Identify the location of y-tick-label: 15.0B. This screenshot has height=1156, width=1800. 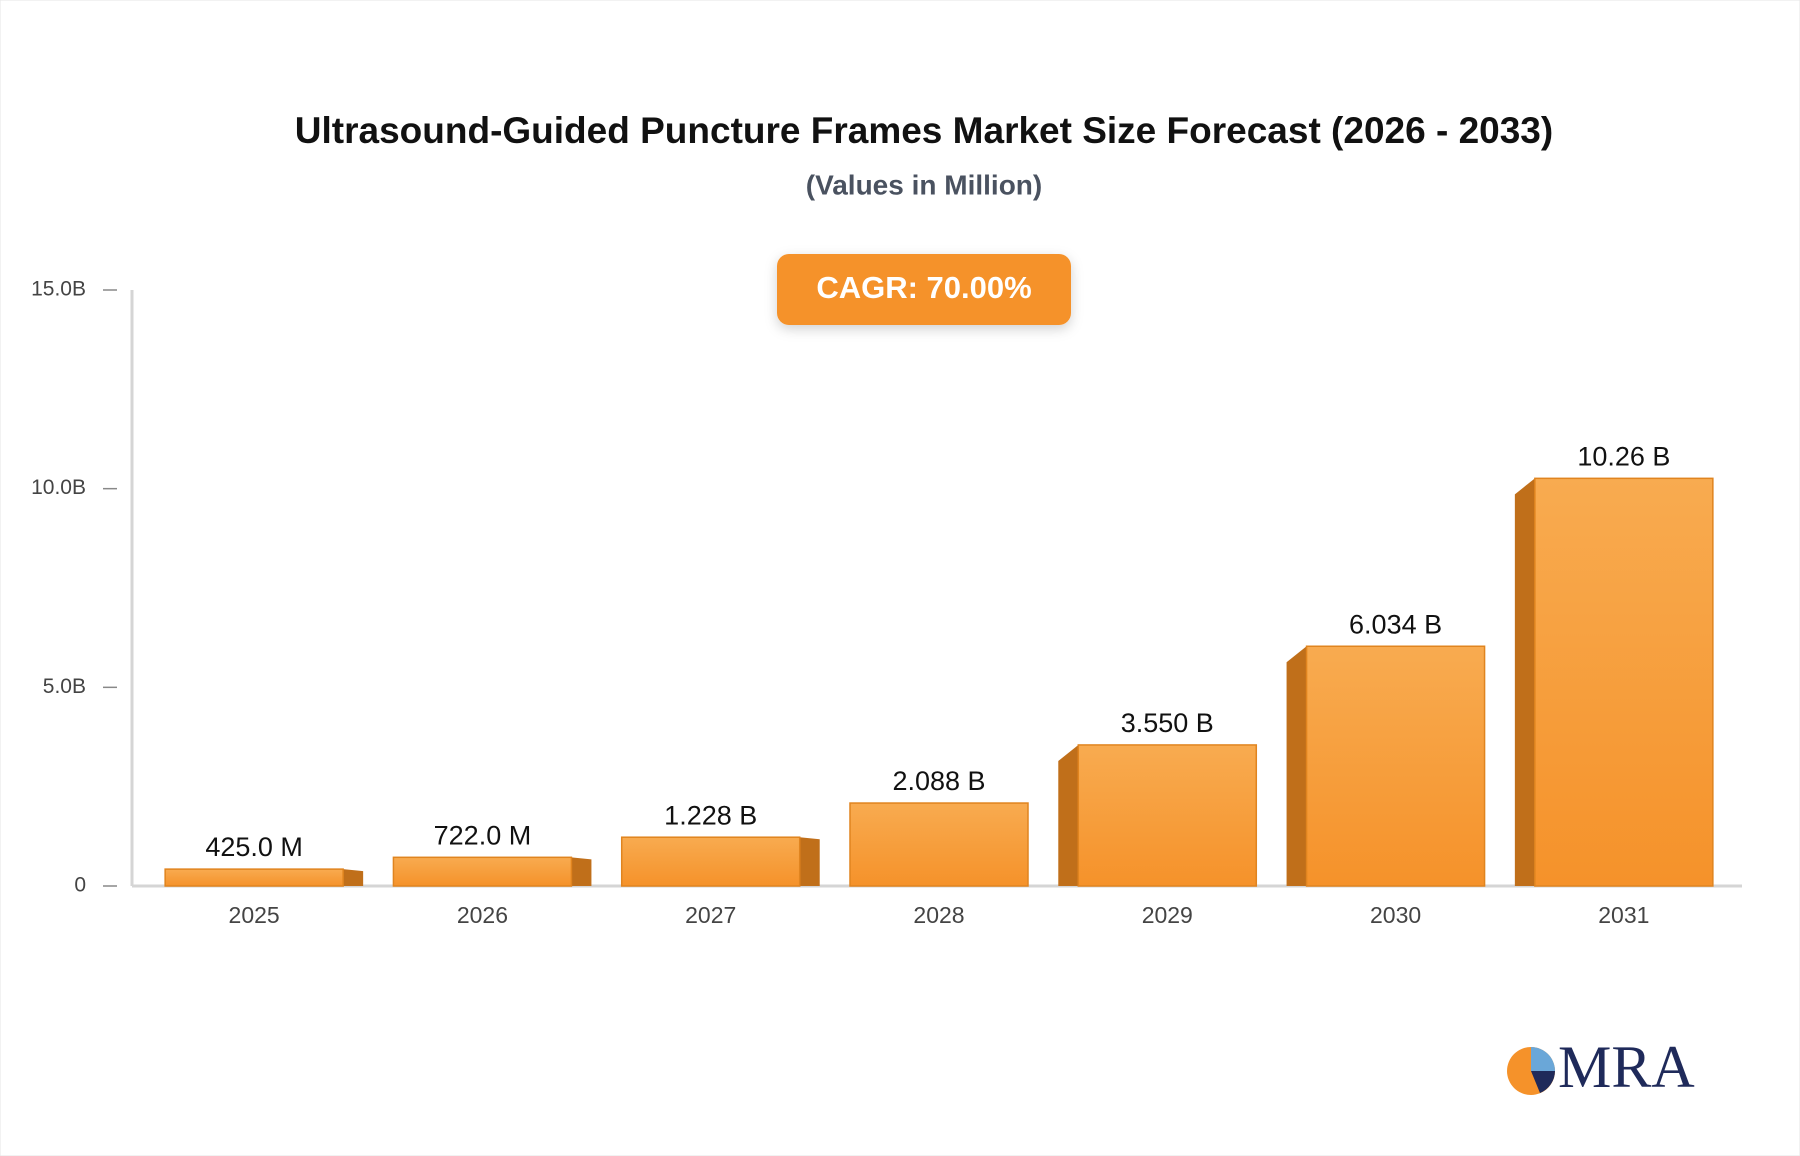
(58, 289).